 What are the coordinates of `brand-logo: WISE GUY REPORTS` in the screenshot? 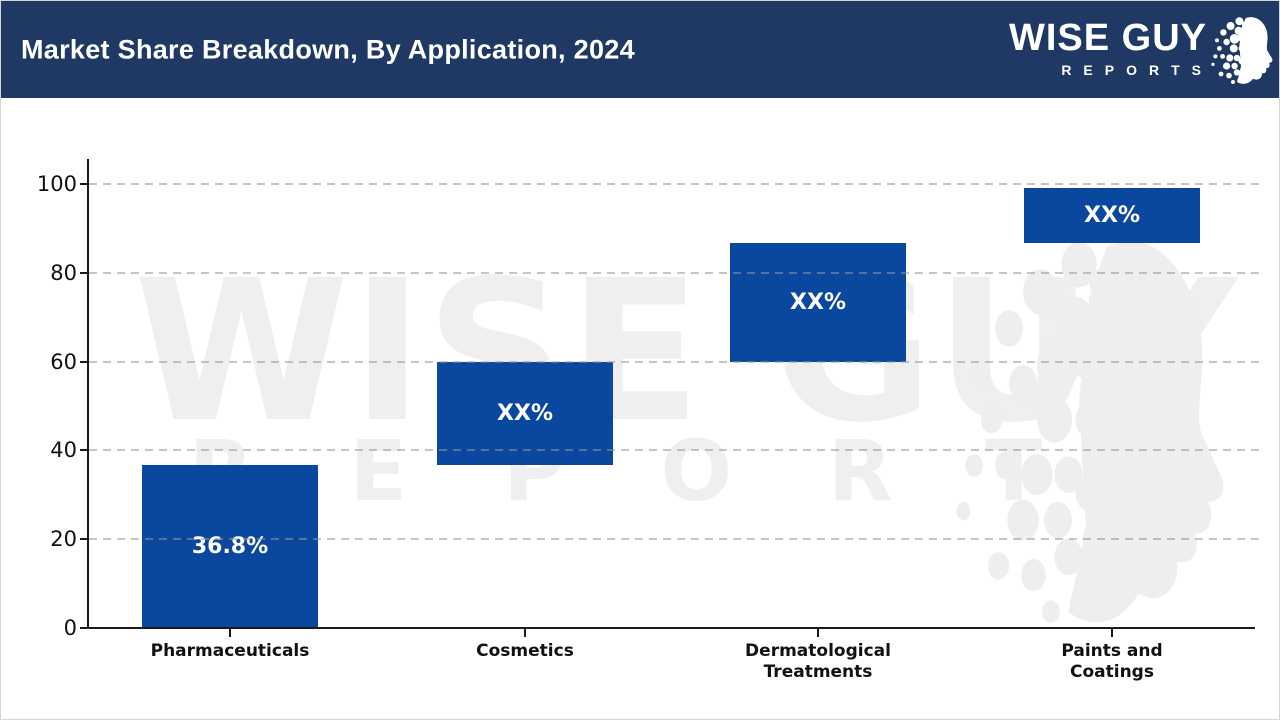 It's located at (1140, 50).